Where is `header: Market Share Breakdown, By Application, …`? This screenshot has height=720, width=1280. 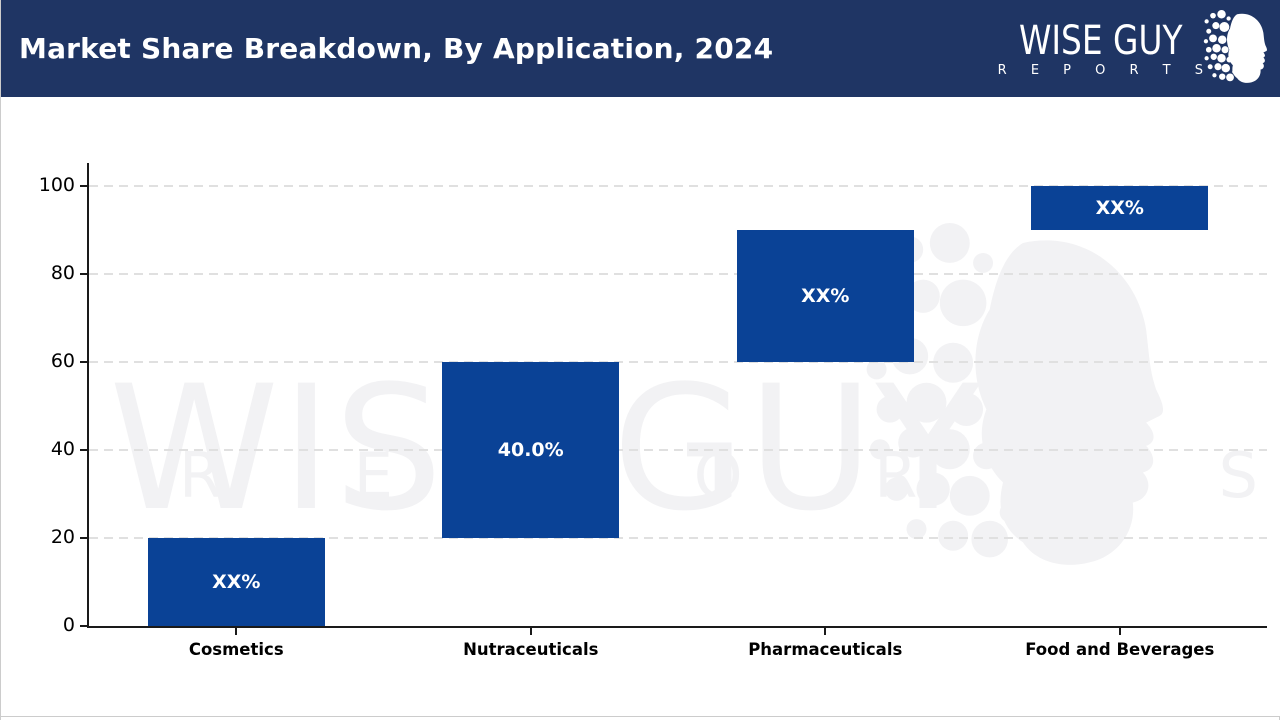 header: Market Share Breakdown, By Application, … is located at coordinates (640, 48).